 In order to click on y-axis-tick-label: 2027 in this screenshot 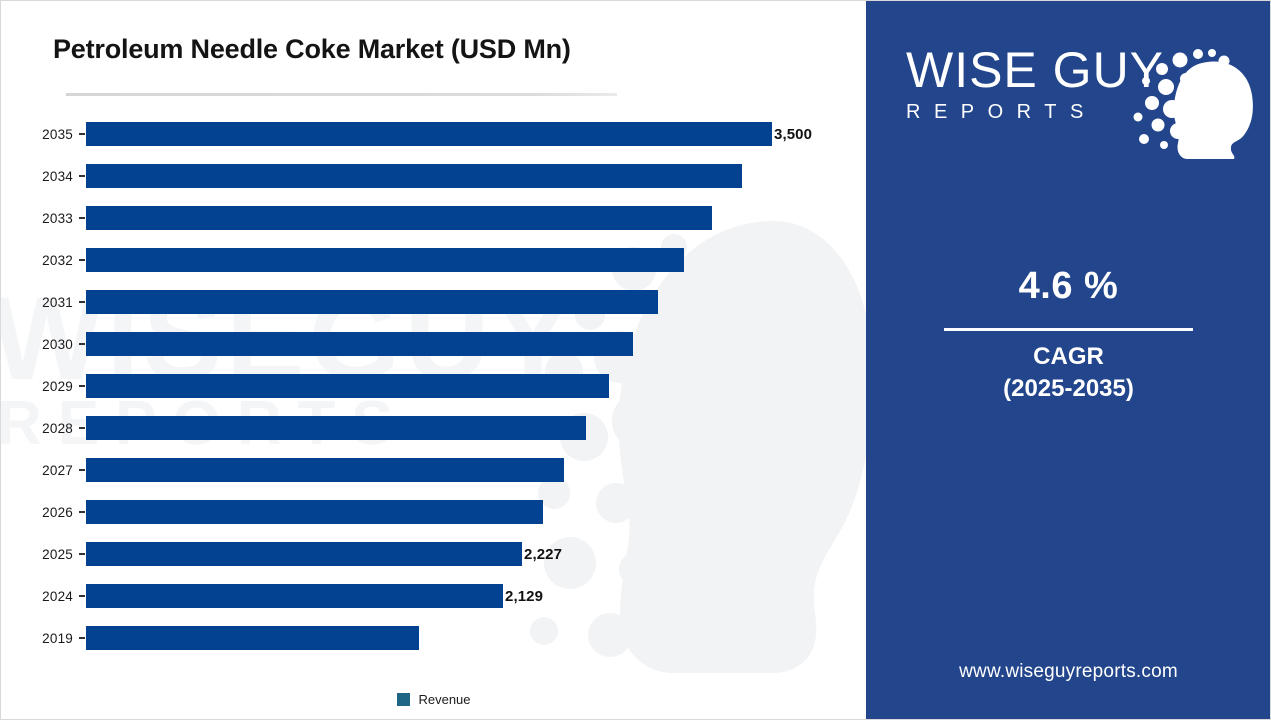, I will do `click(57, 470)`.